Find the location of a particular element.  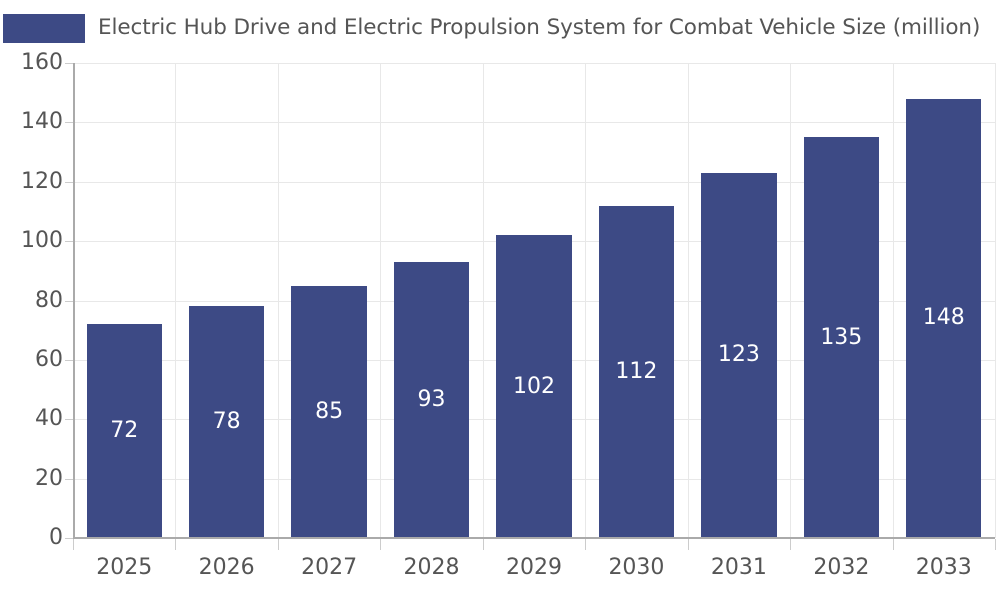

y-axis-tick-label: 140 is located at coordinates (42, 122).